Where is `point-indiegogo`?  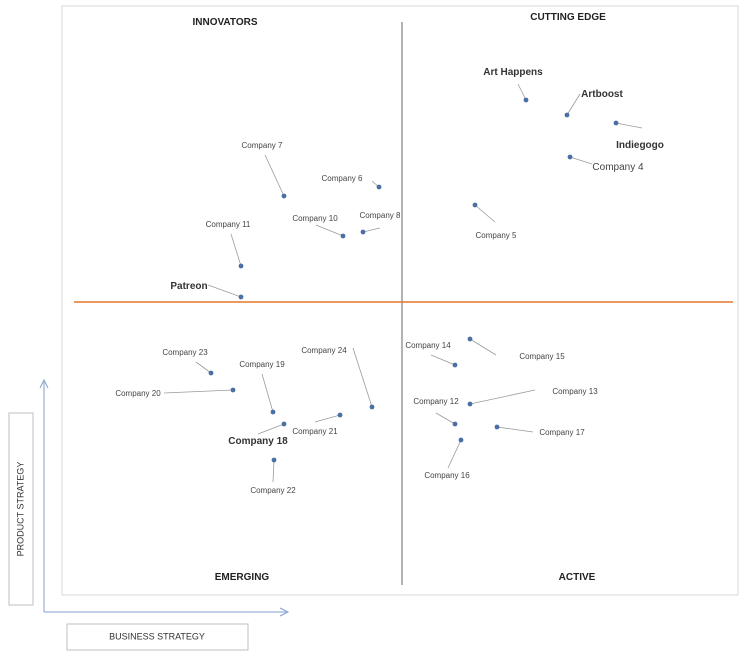 point-indiegogo is located at coordinates (616, 123).